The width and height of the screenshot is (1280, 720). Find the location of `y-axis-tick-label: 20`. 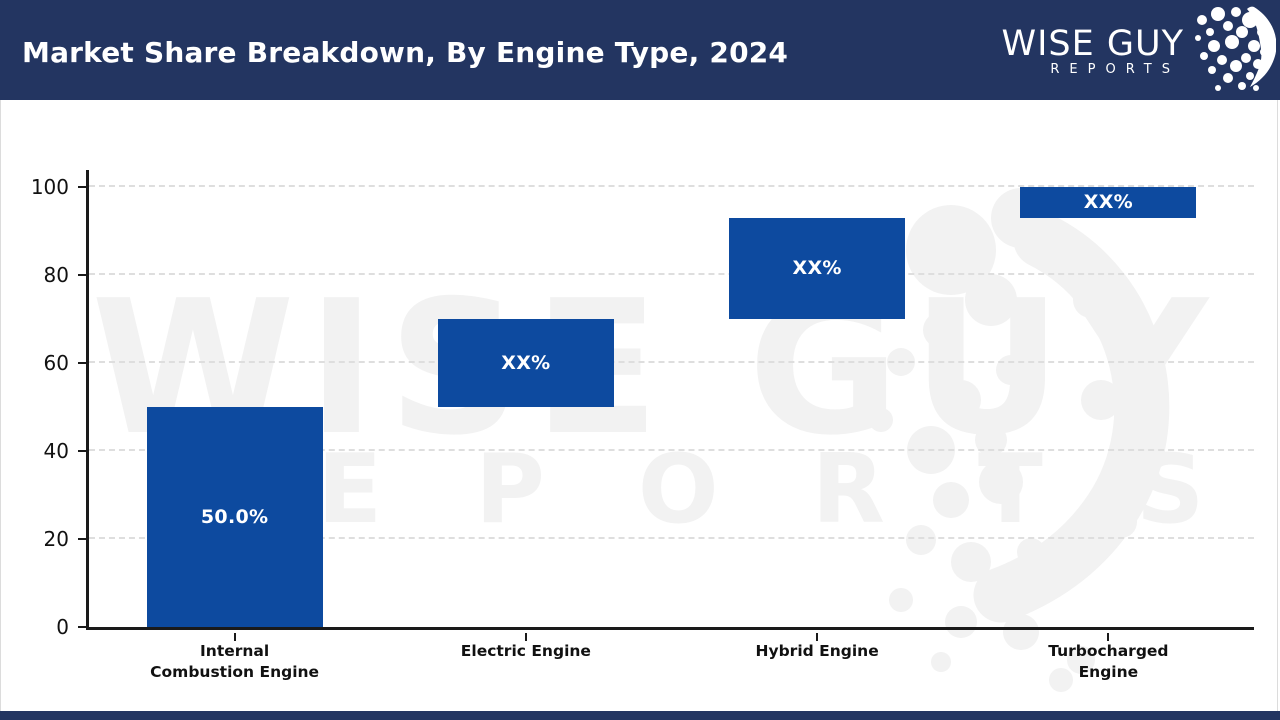

y-axis-tick-label: 20 is located at coordinates (56, 538).